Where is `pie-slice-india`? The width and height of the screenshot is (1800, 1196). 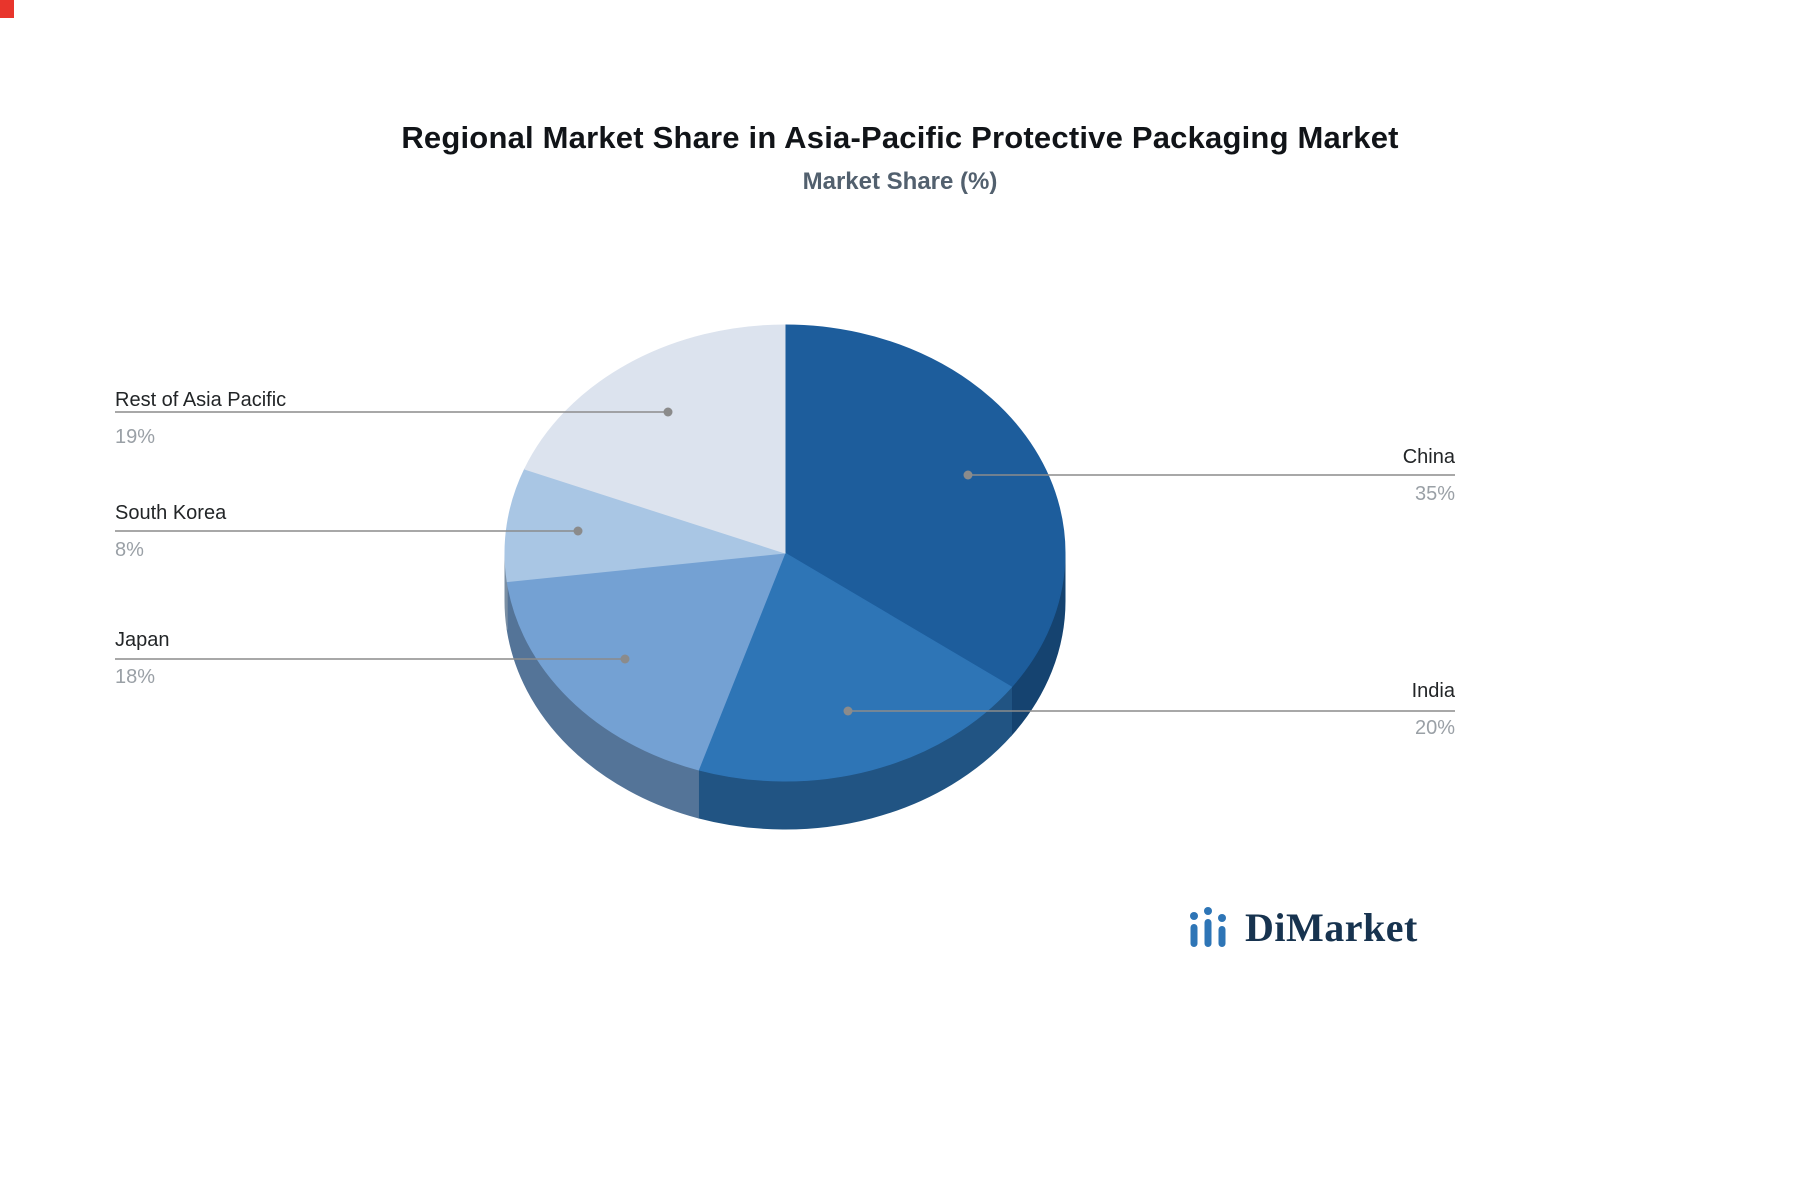 pie-slice-india is located at coordinates (855, 667).